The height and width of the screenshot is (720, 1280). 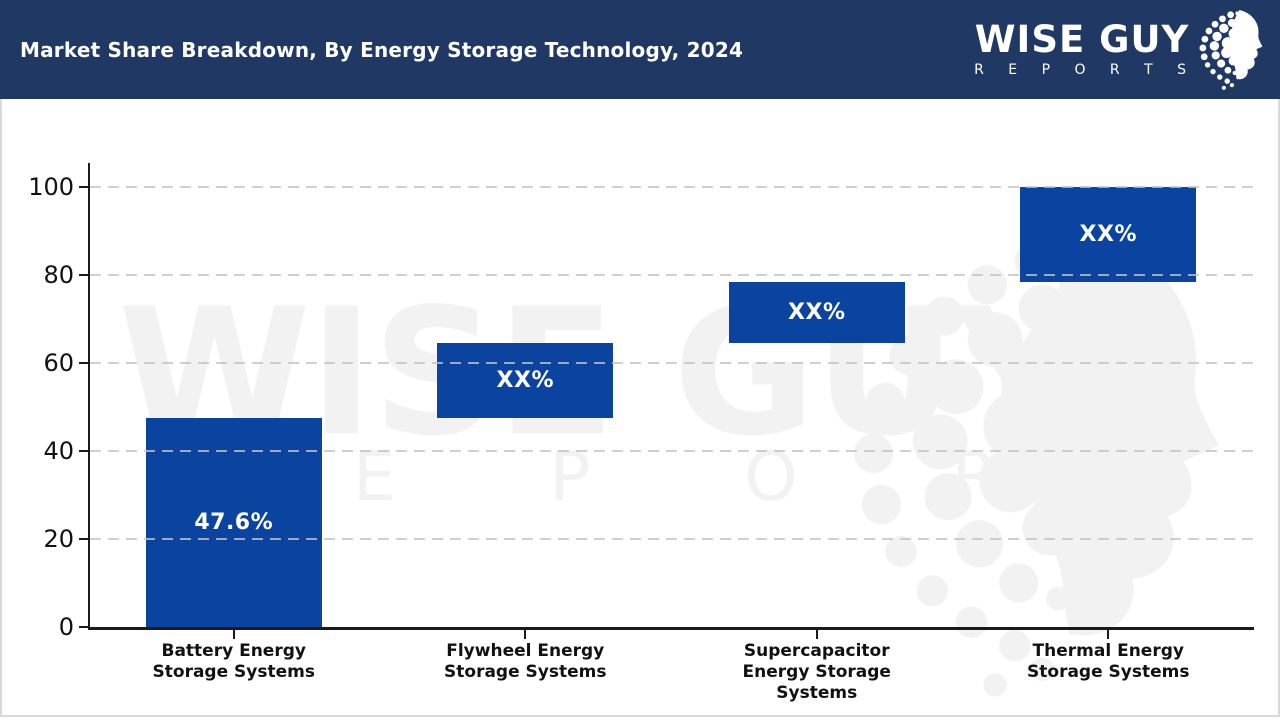 I want to click on y-tick-label: 20, so click(x=58, y=539).